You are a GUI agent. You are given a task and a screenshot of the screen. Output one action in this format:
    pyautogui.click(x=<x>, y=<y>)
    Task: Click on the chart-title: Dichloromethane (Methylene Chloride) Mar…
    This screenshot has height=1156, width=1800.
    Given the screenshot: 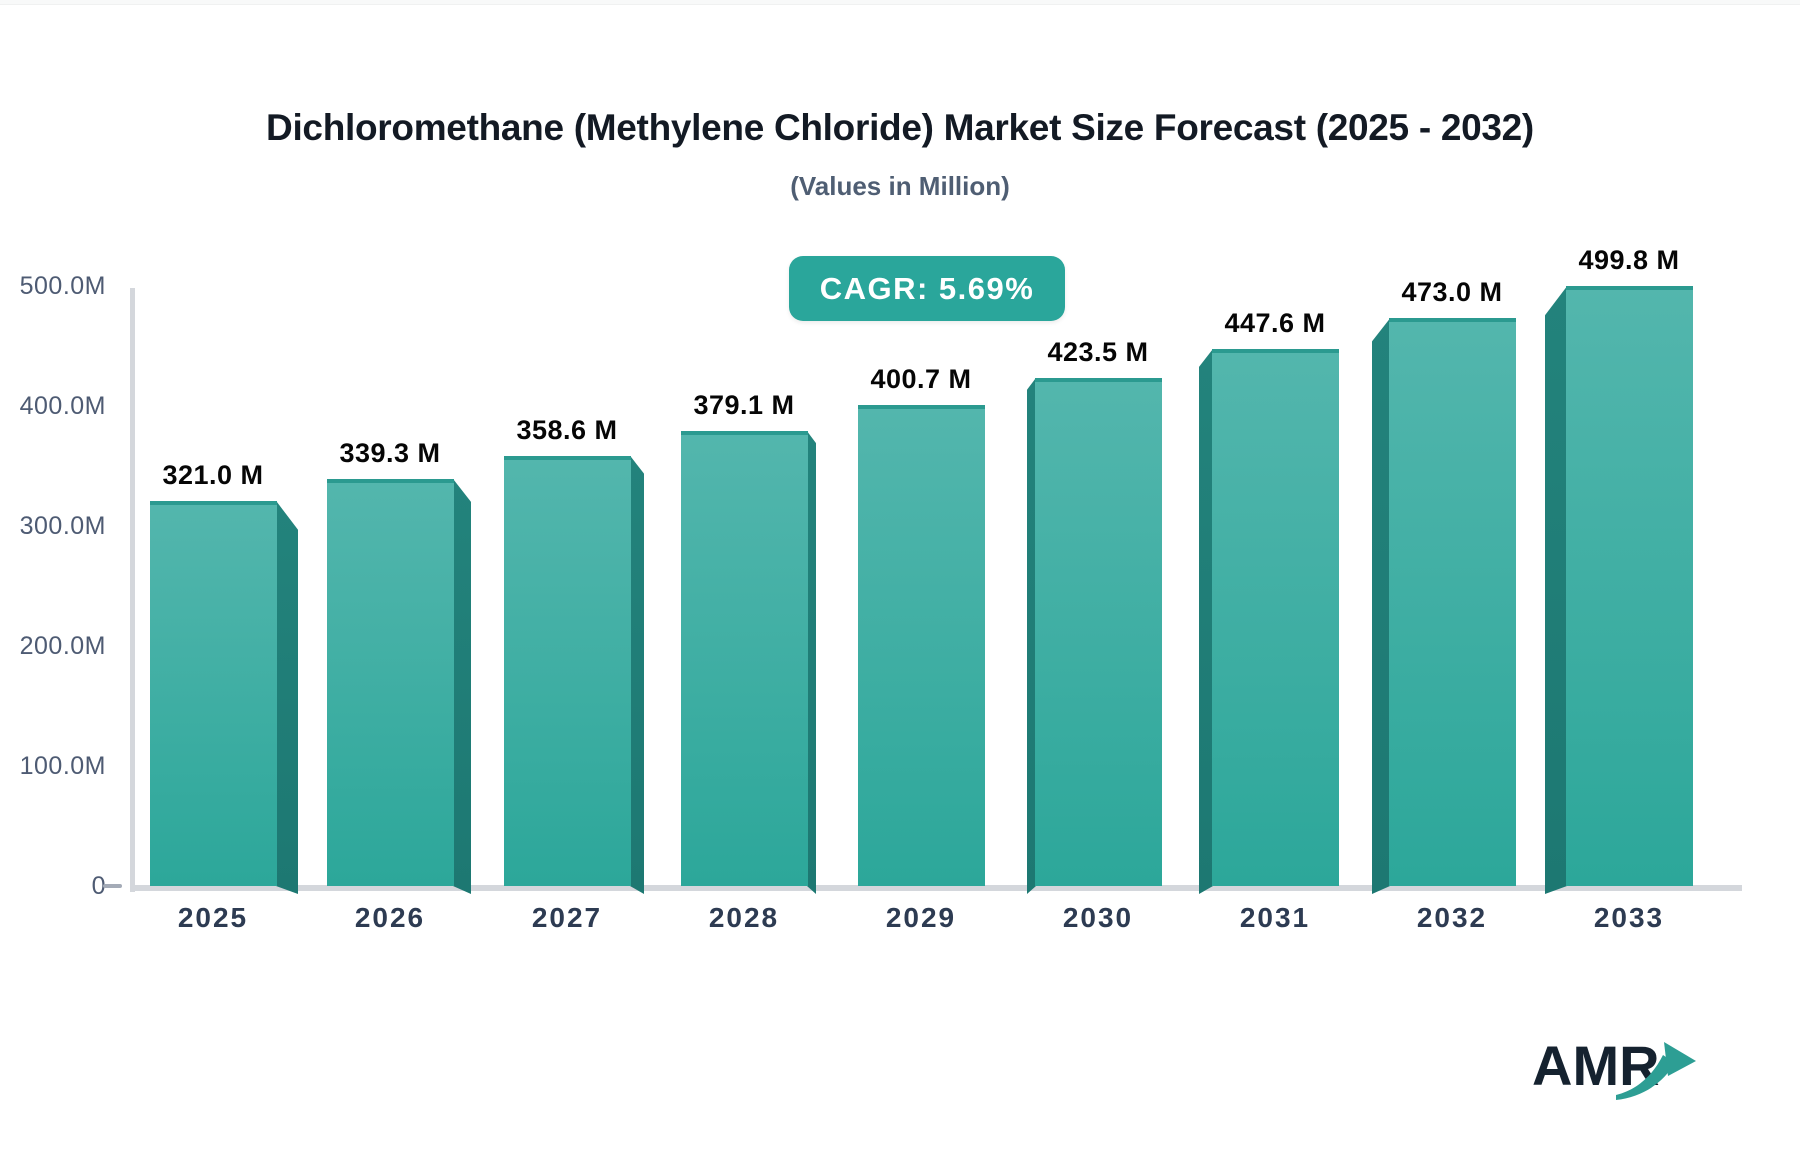 What is the action you would take?
    pyautogui.click(x=900, y=127)
    